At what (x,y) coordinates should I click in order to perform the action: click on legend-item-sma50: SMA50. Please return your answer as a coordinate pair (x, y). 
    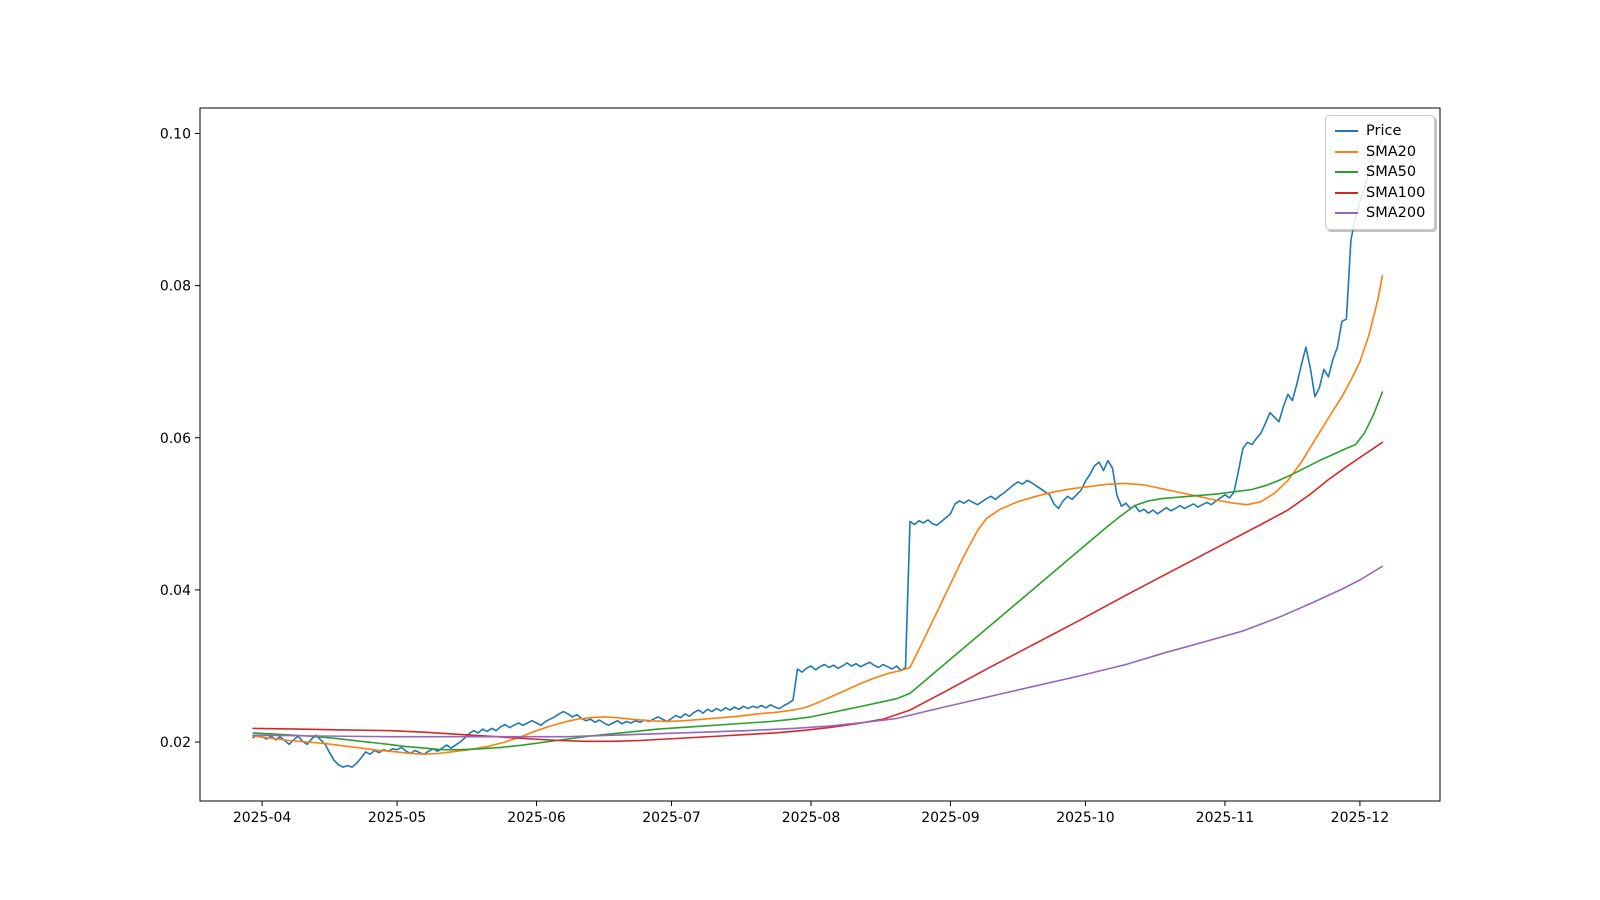
    Looking at the image, I should click on (1380, 172).